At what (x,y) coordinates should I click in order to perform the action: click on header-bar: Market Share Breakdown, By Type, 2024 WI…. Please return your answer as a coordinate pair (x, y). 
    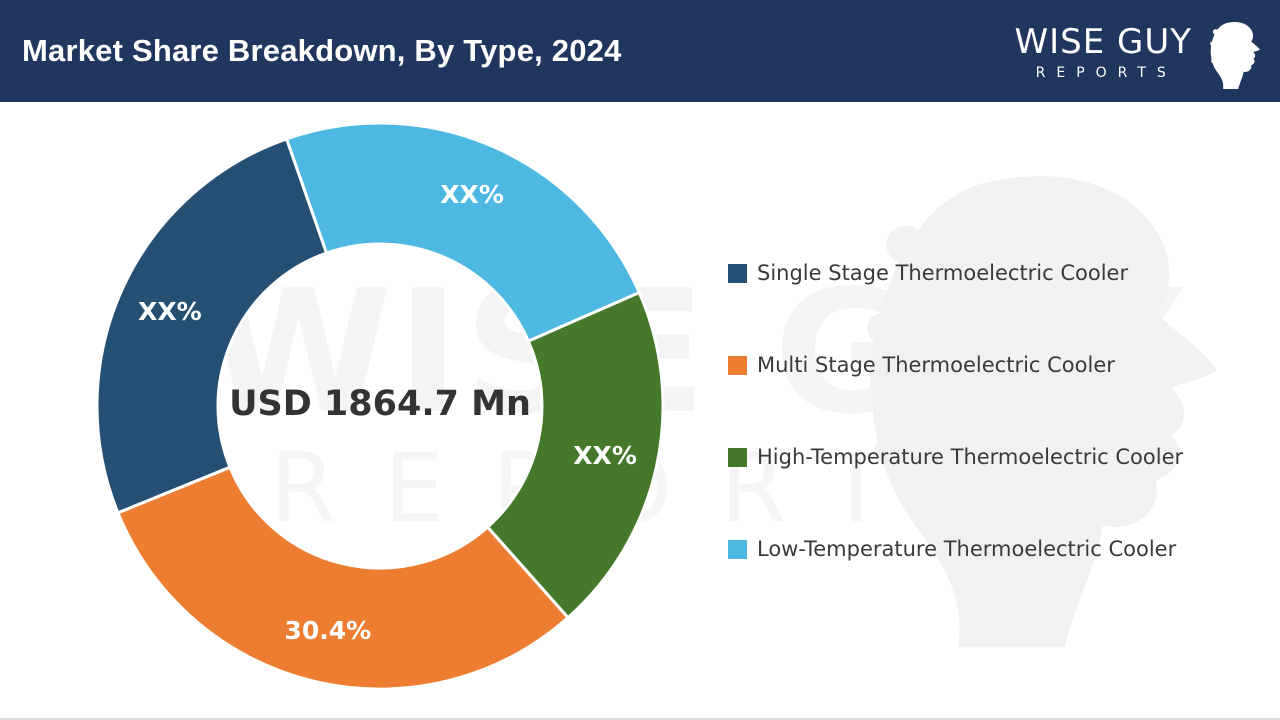
    Looking at the image, I should click on (640, 51).